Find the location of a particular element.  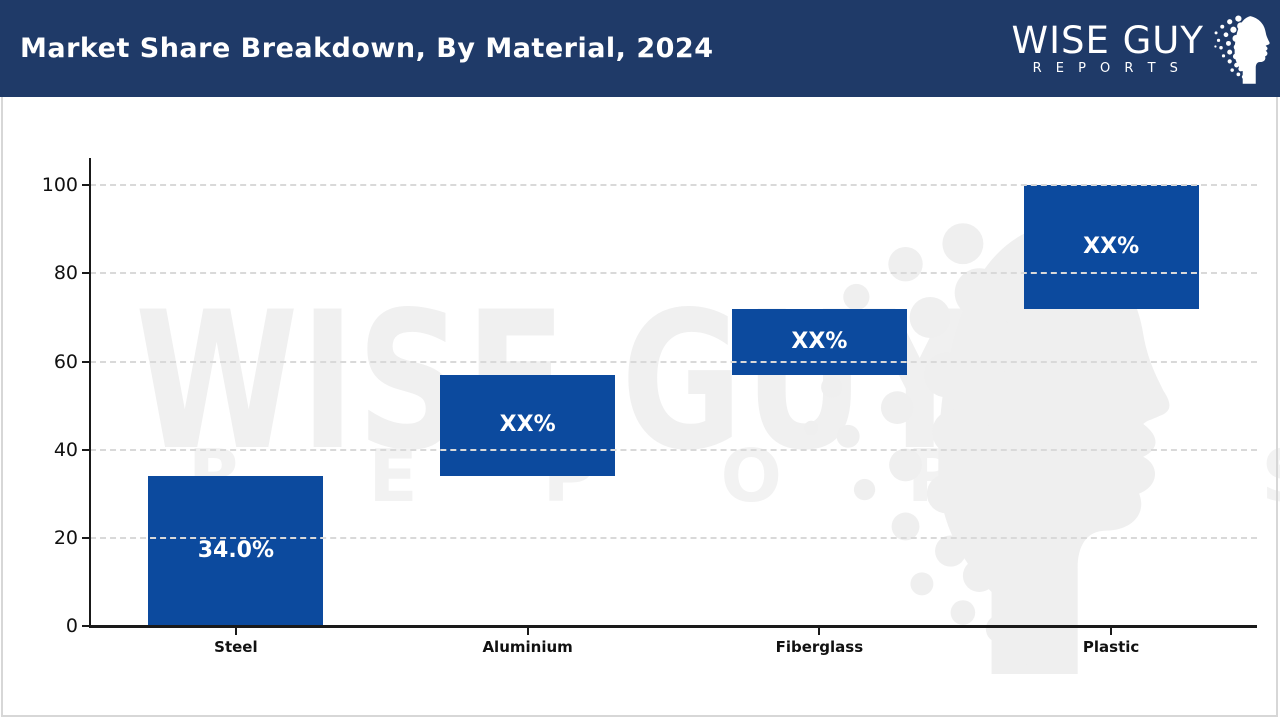

x-axis-label: Steel is located at coordinates (236, 647).